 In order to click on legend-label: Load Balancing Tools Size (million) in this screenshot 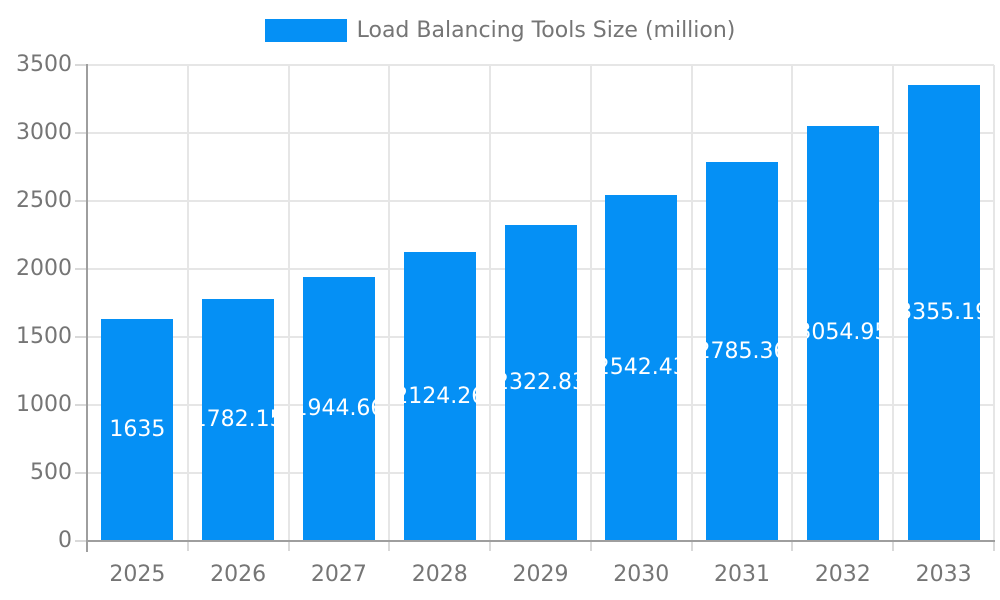, I will do `click(546, 30)`.